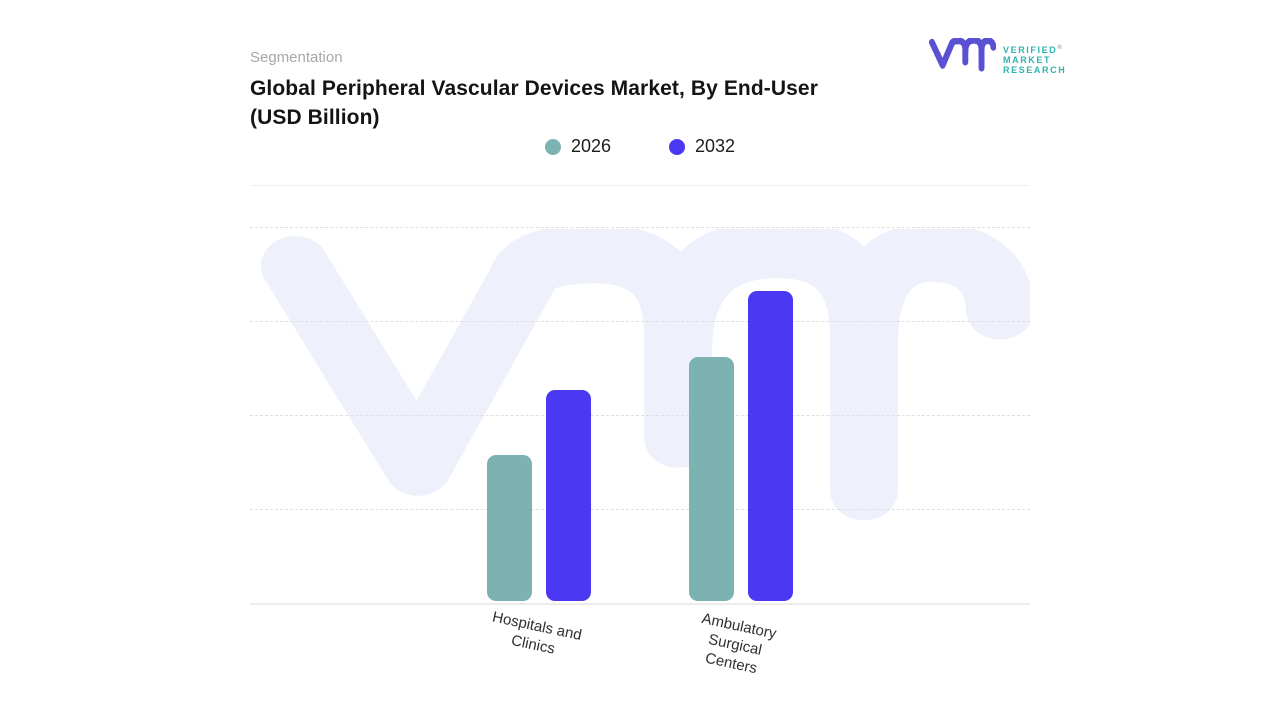 The image size is (1280, 720). Describe the element at coordinates (771, 445) in the screenshot. I see `bar-2032-ambulatory-surgical-centers` at that location.